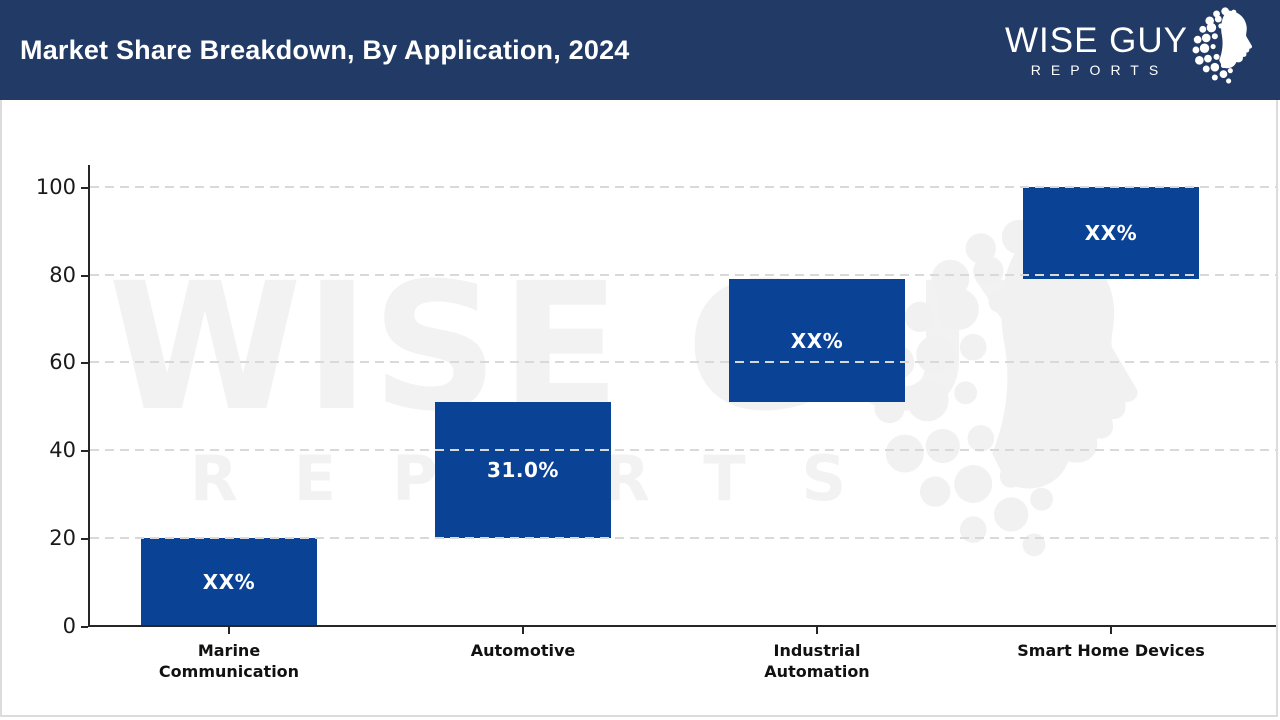 The height and width of the screenshot is (720, 1280). Describe the element at coordinates (62, 275) in the screenshot. I see `y-tick-label-80: 80` at that location.